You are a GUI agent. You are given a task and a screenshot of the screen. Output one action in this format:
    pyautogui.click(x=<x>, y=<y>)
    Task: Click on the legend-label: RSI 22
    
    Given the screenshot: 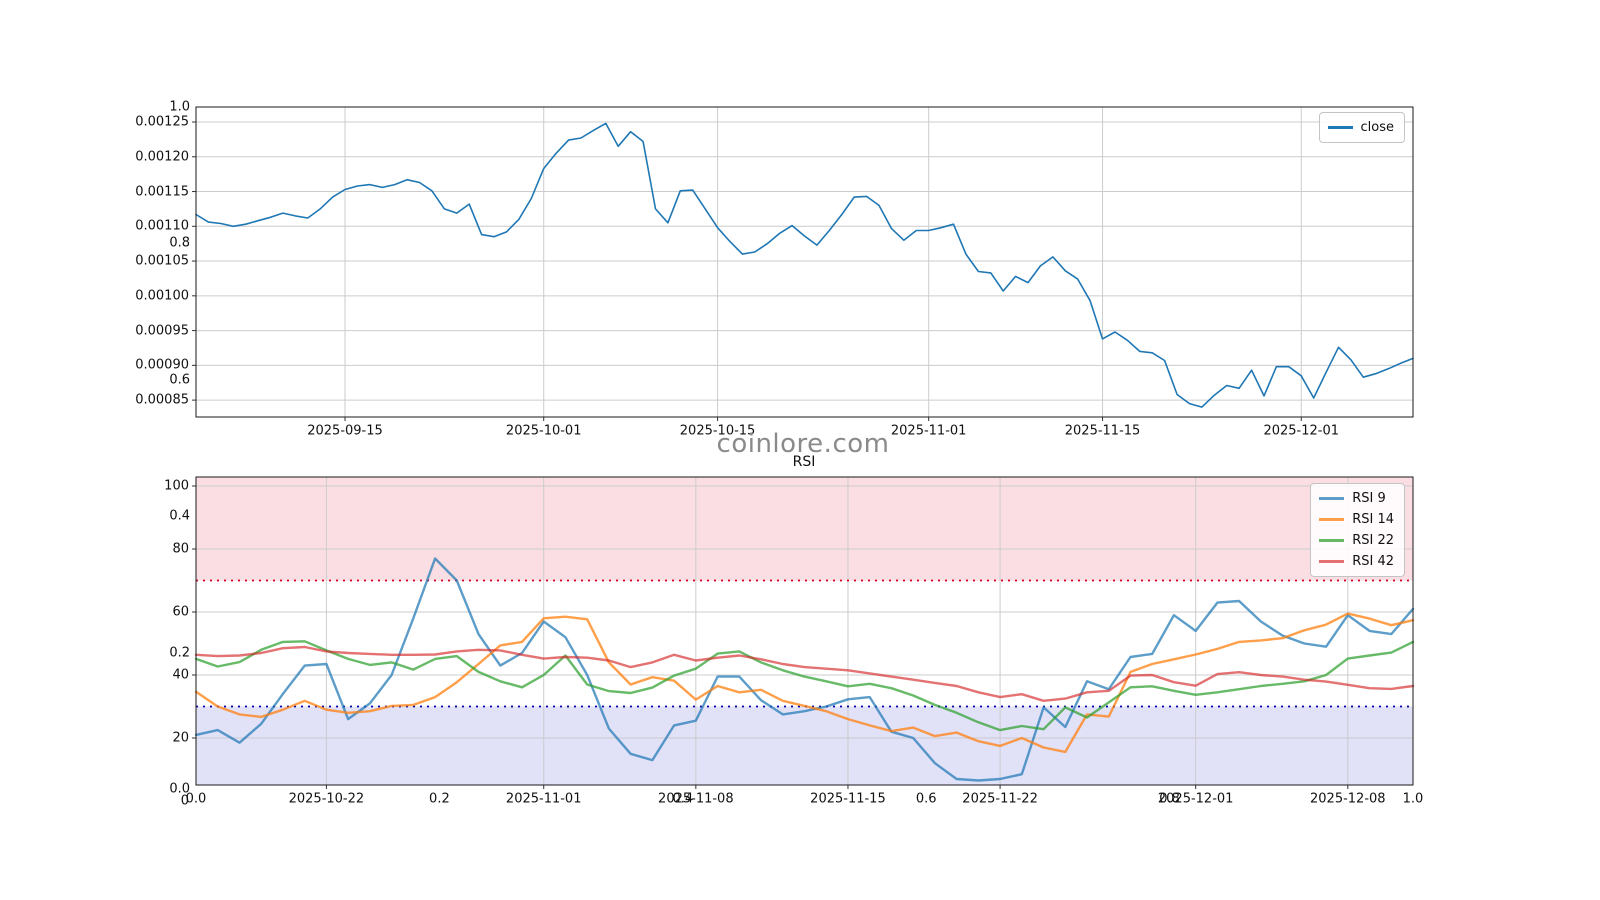 What is the action you would take?
    pyautogui.click(x=1373, y=540)
    